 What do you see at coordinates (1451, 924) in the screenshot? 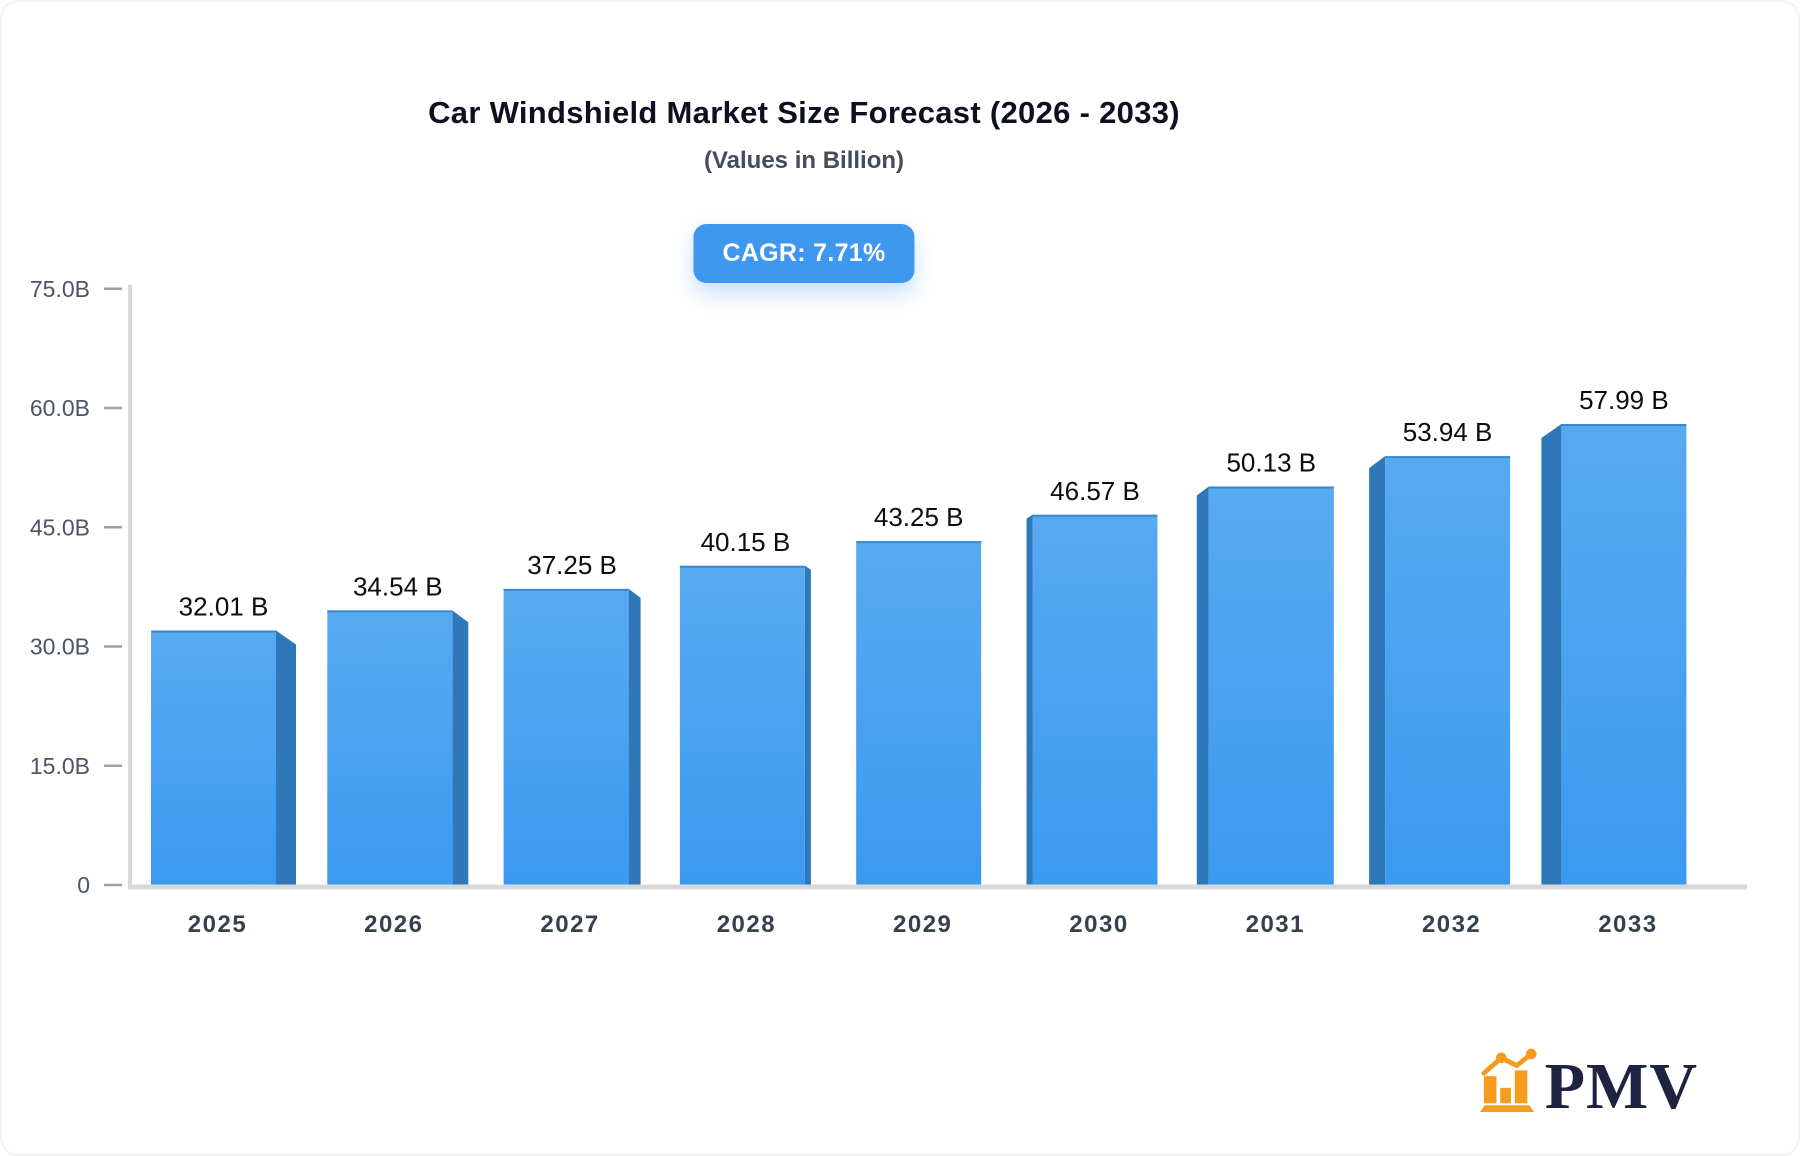
I see `x-axis-label-2032: 2032` at bounding box center [1451, 924].